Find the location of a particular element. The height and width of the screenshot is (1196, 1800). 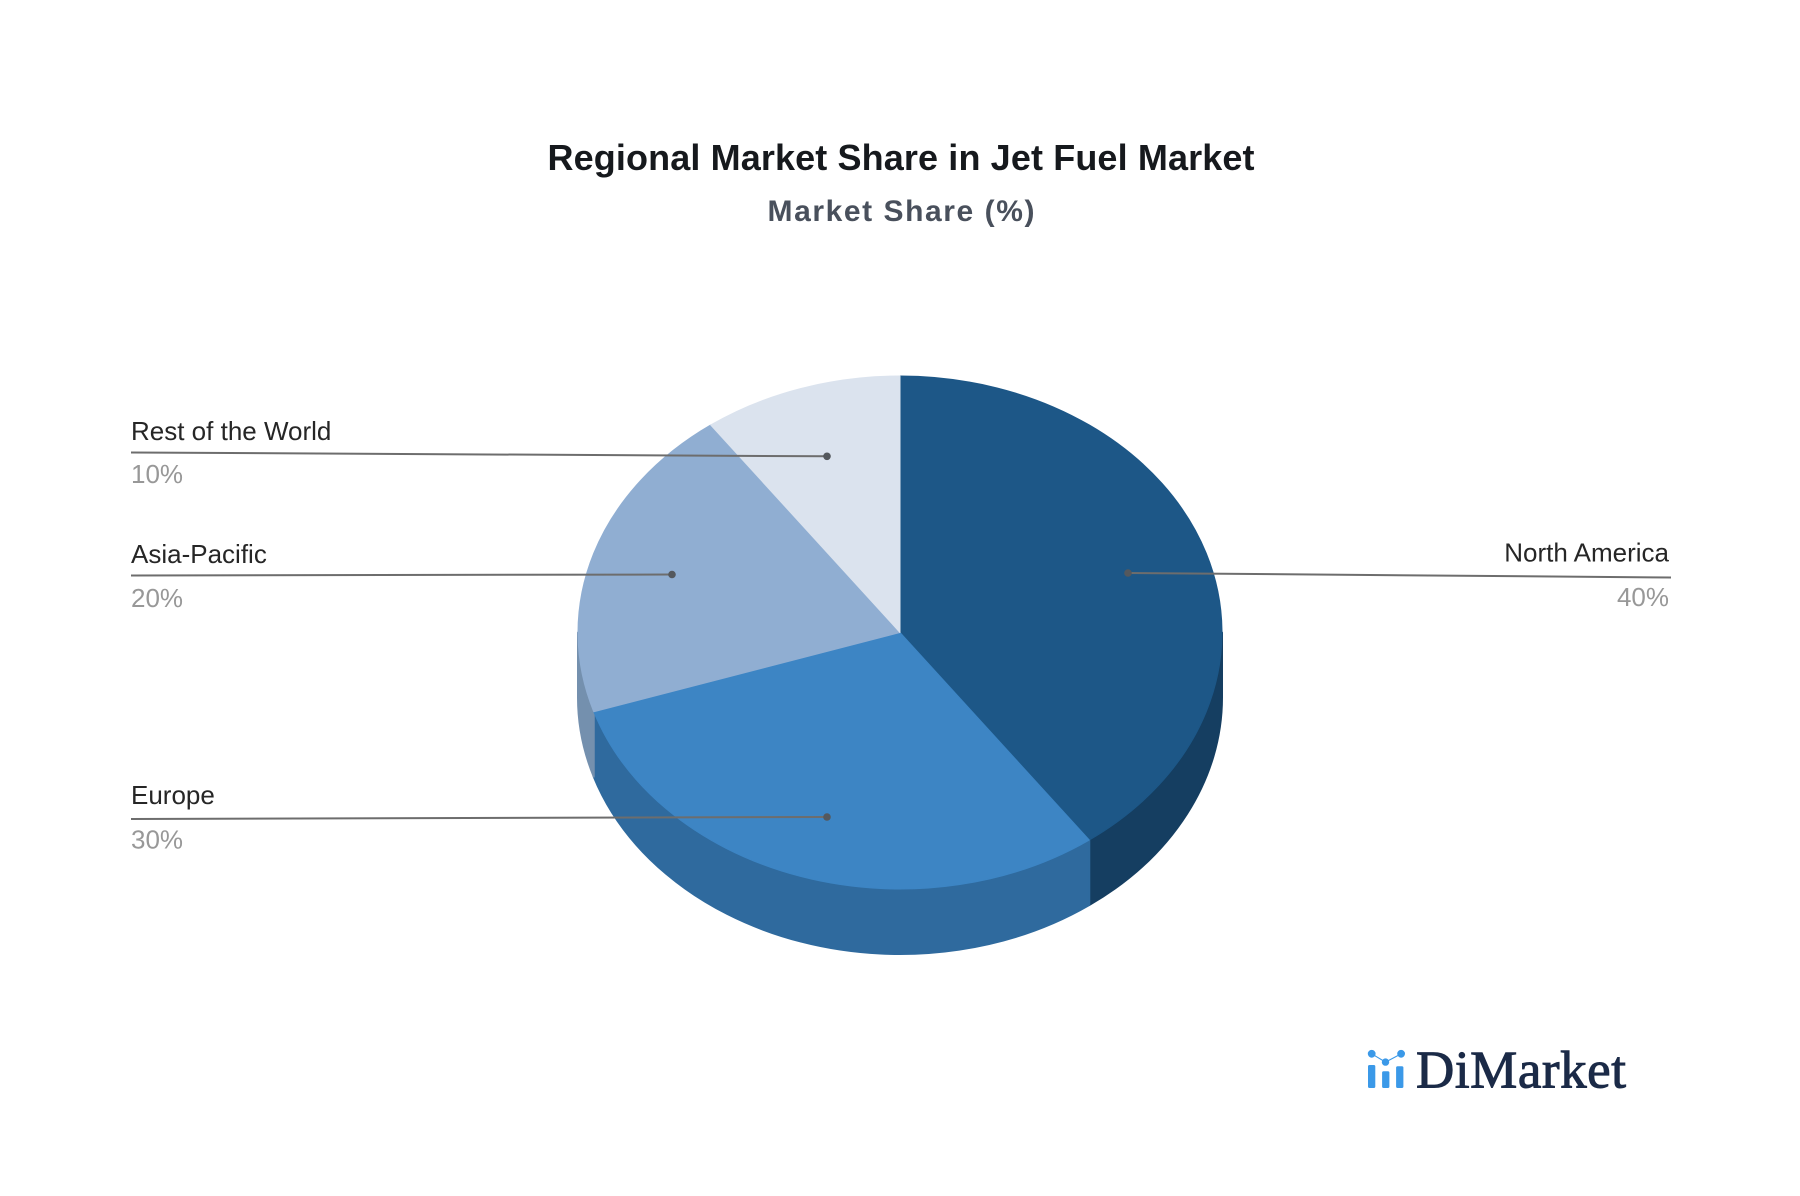

svg-text: 20% is located at coordinates (157, 598).